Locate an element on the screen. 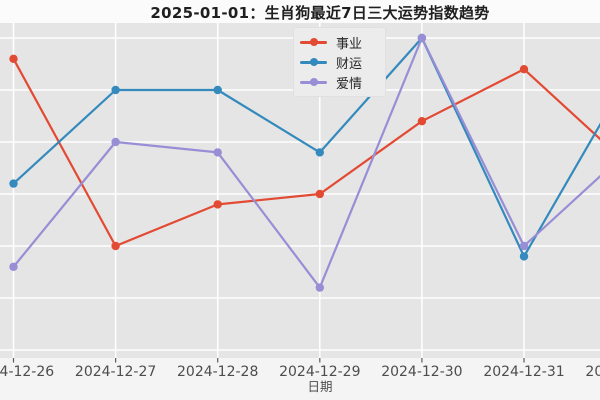 The image size is (600, 400). title-band is located at coordinates (300, 11).